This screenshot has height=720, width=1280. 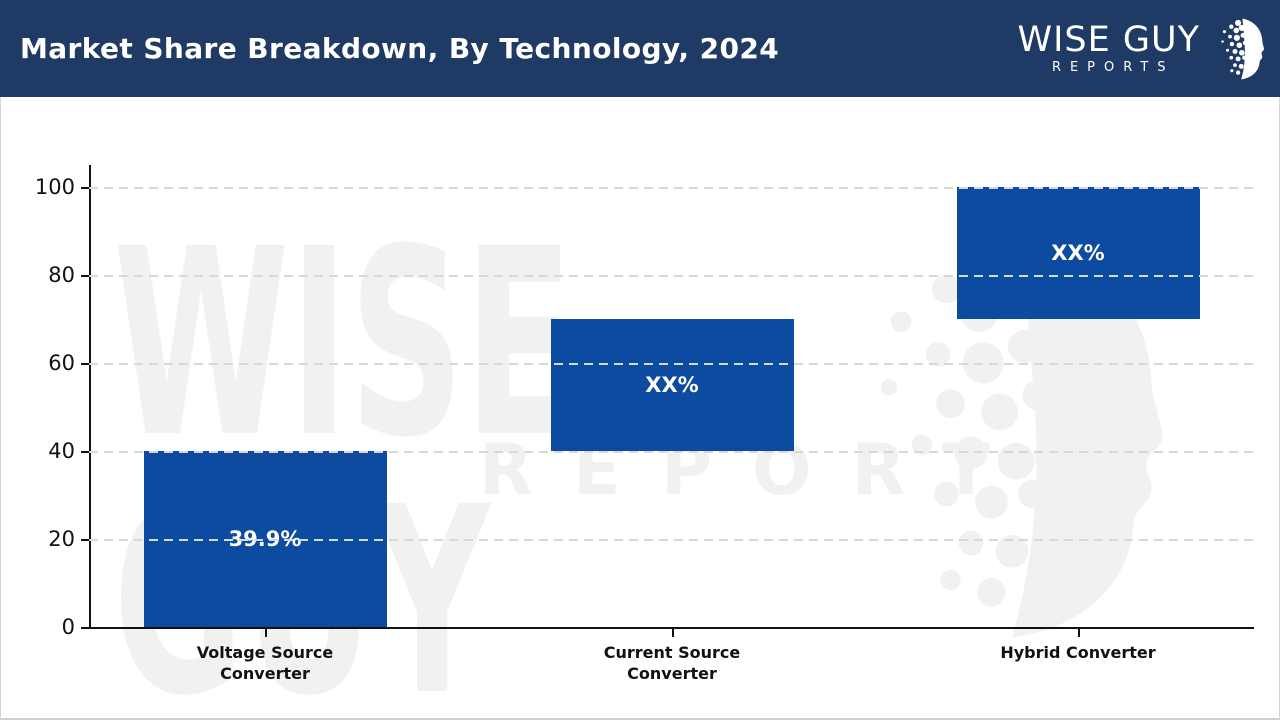 I want to click on brand-subname: REPORTS, so click(x=1113, y=68).